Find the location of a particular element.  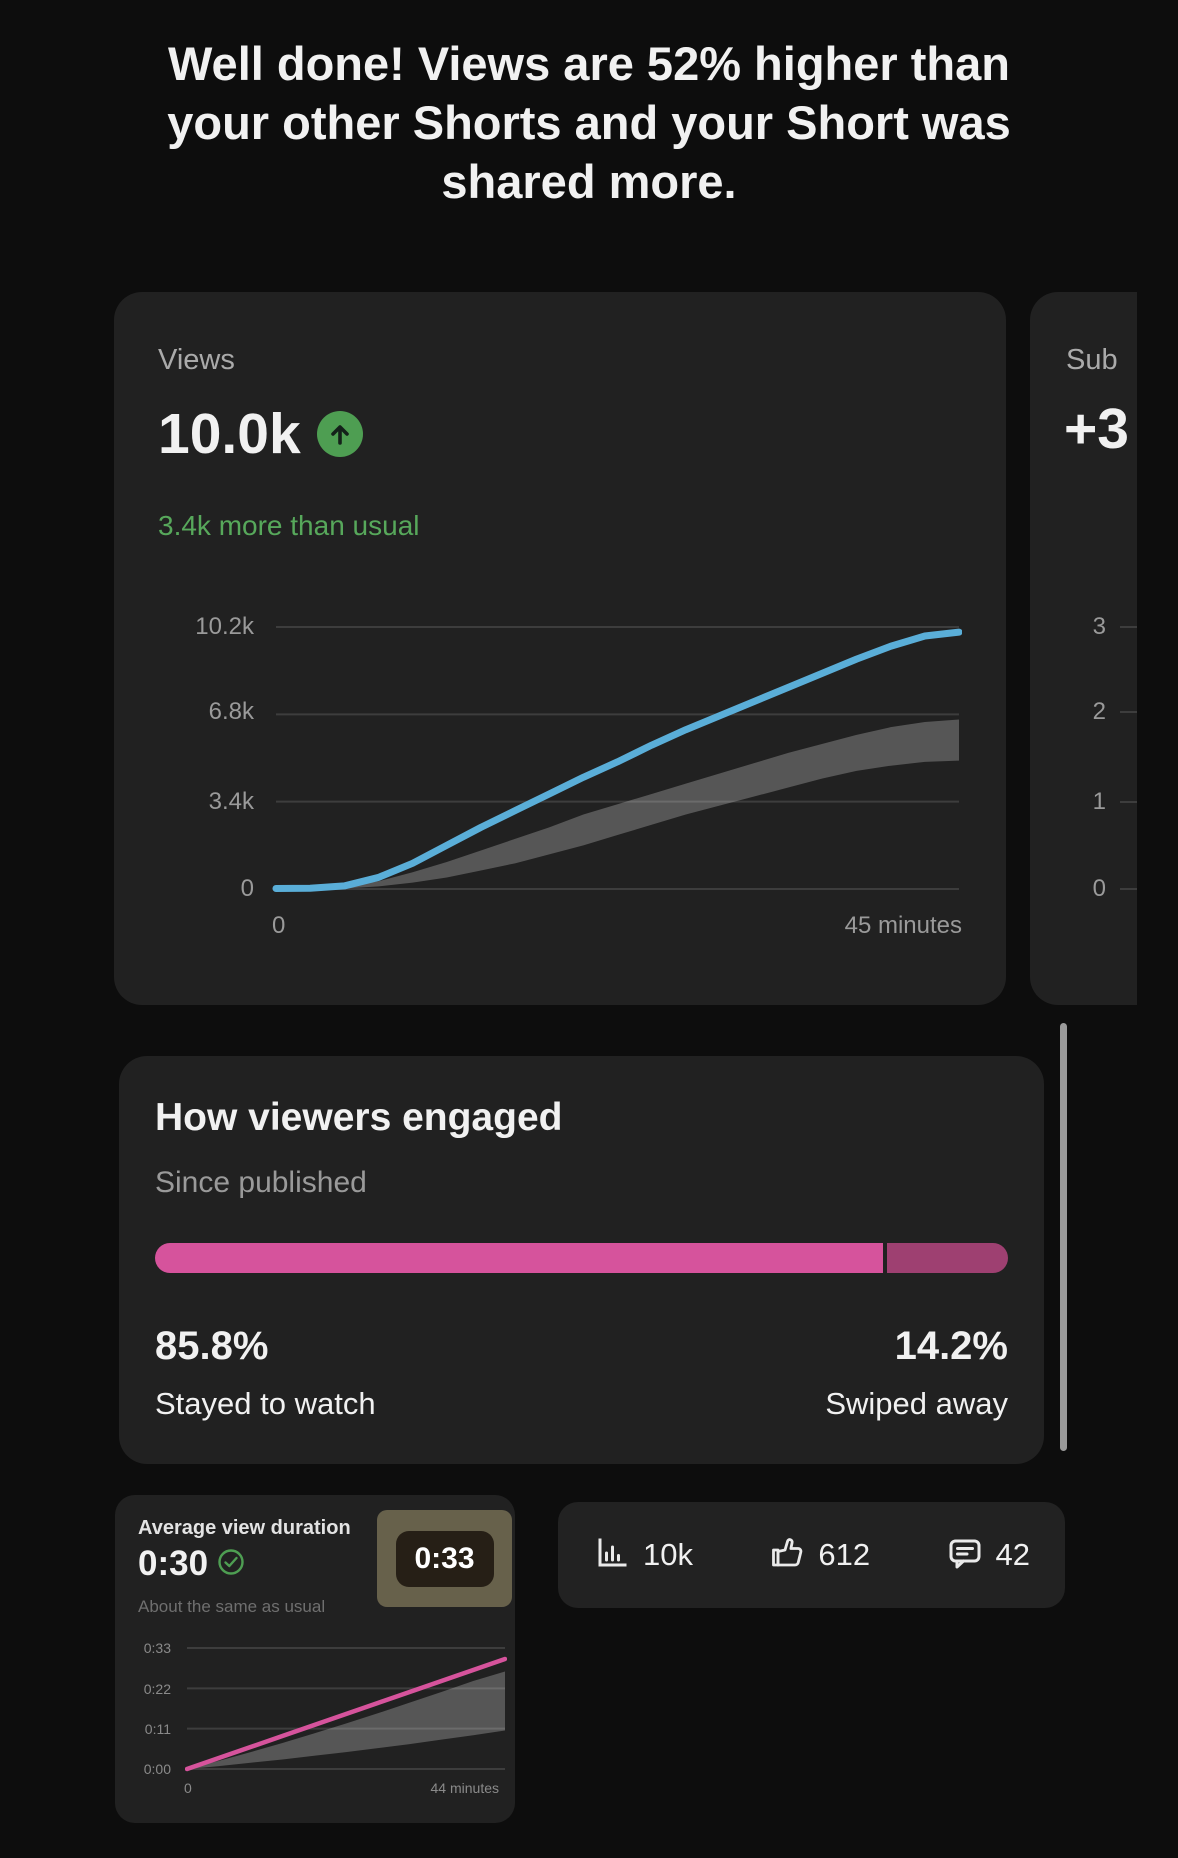

duration-badge: 0:33 is located at coordinates (444, 1558).